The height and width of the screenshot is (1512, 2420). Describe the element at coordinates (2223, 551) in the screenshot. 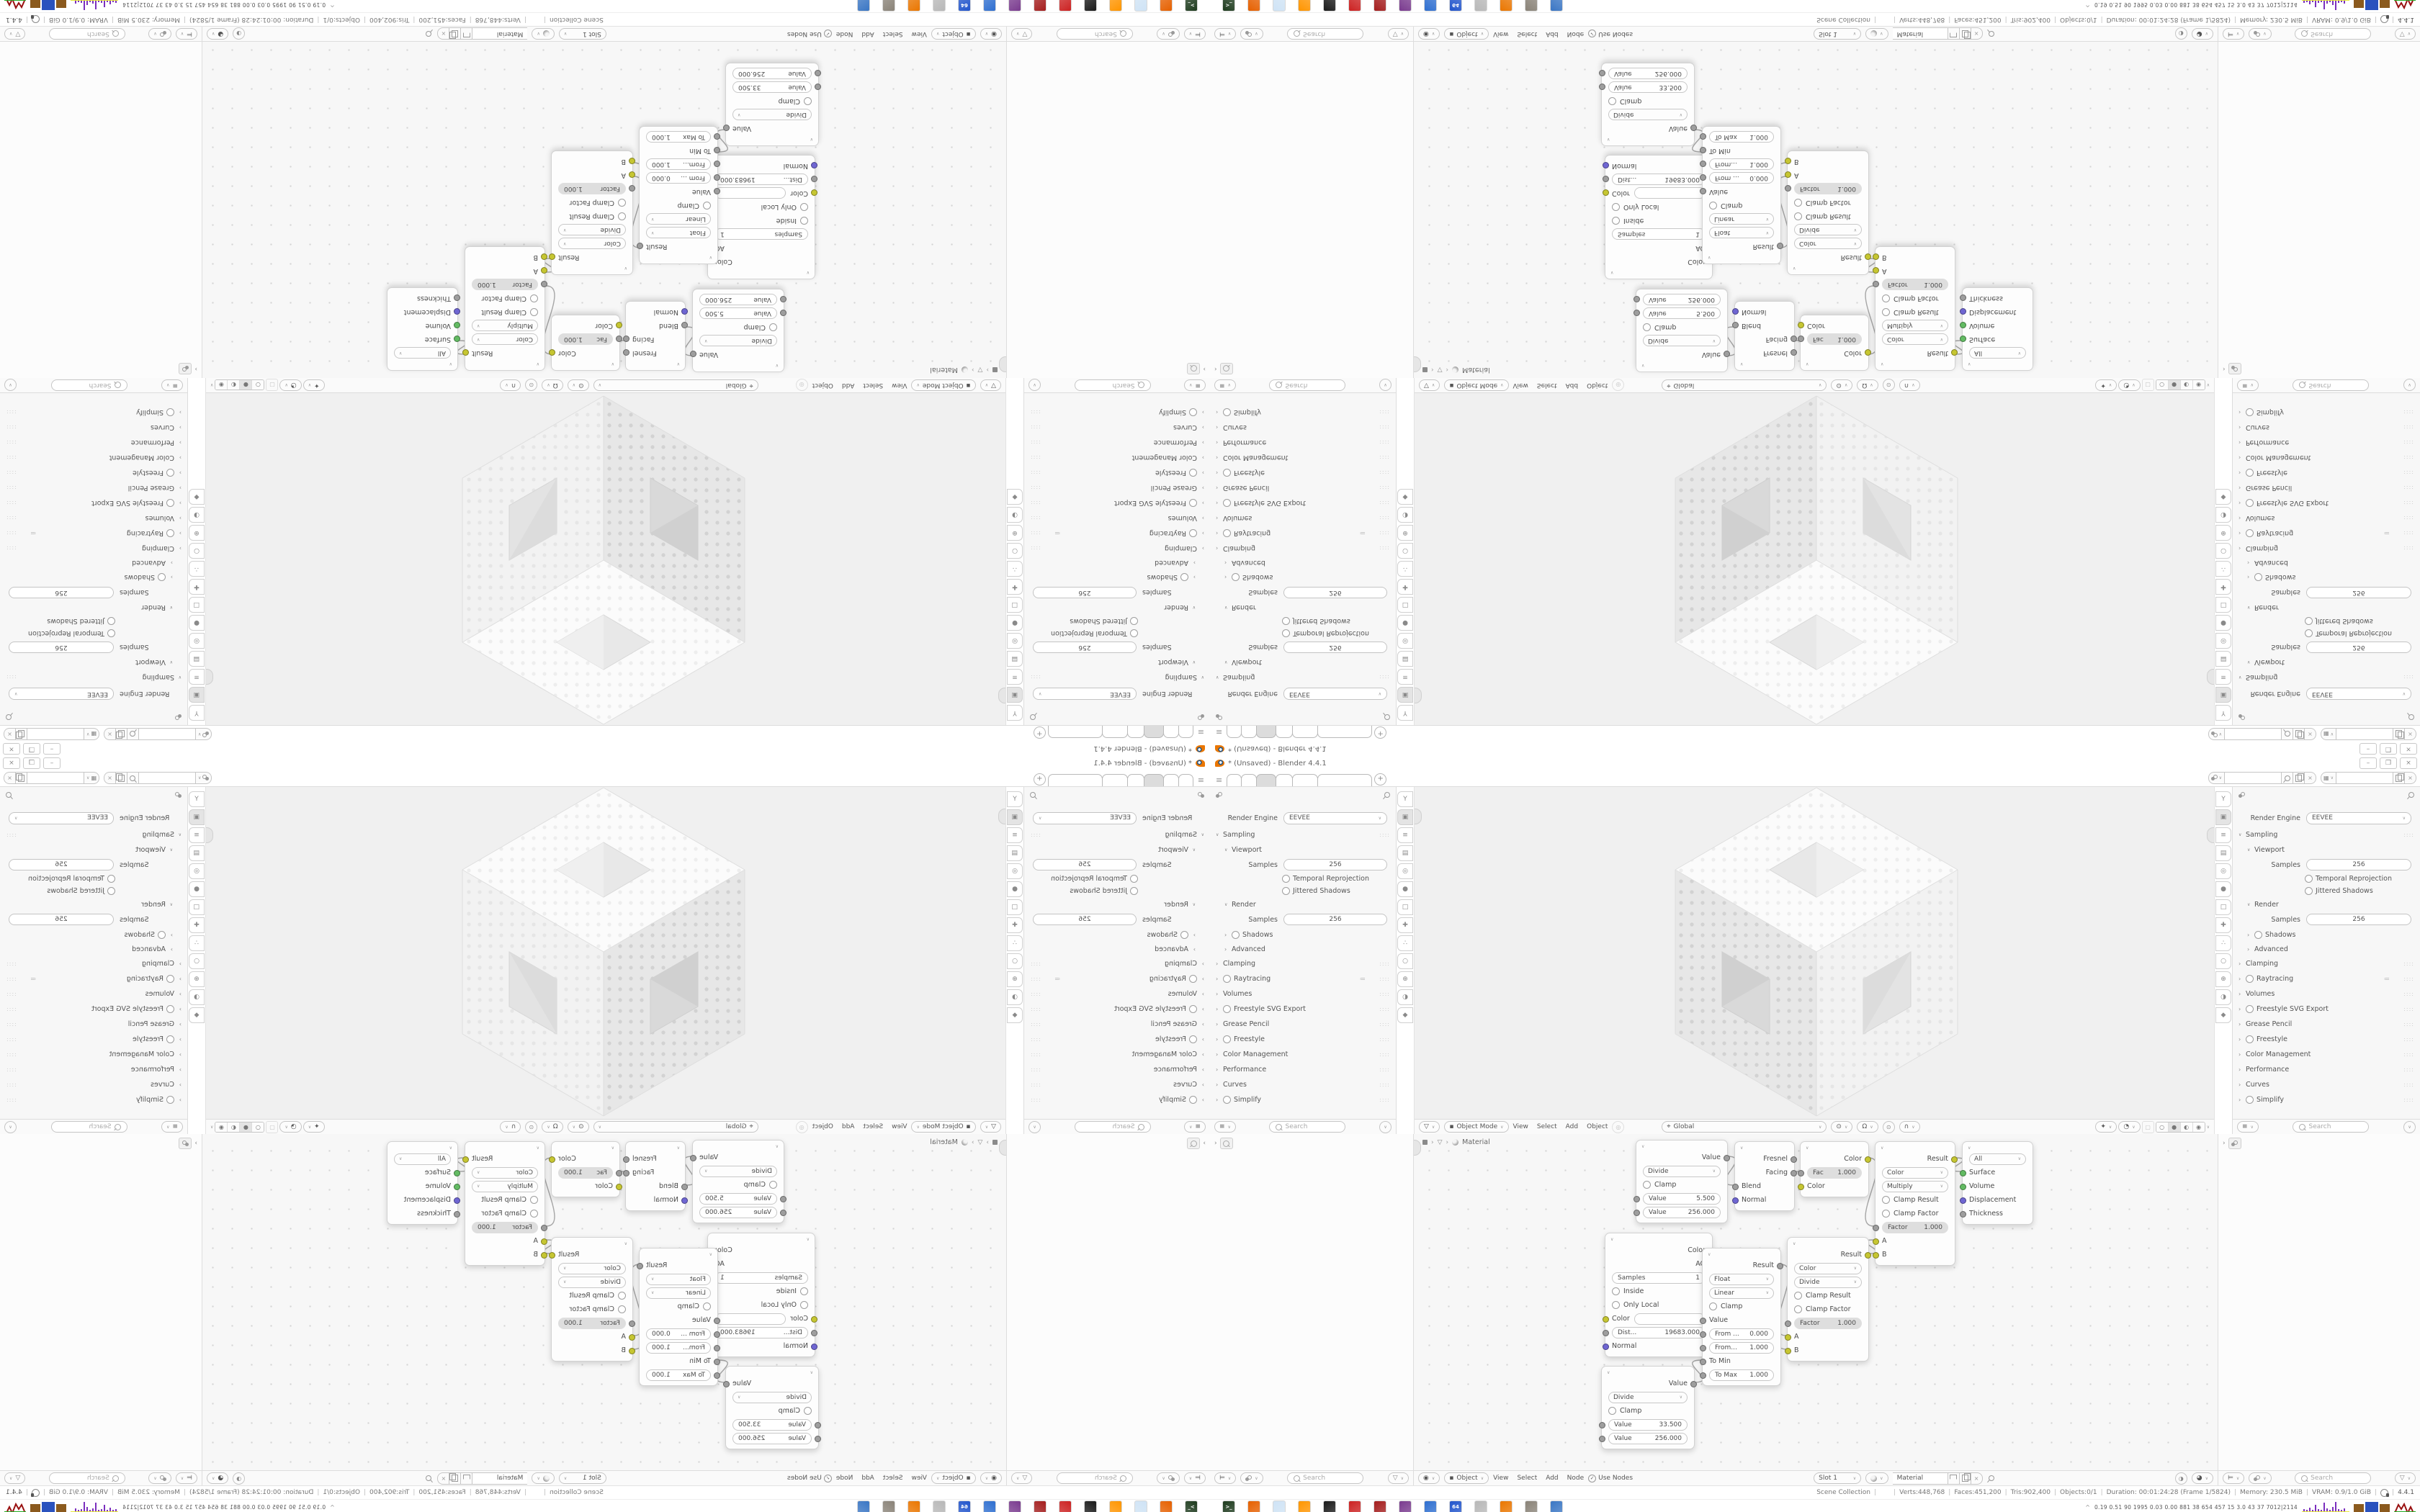

I see `physics-tab-icon: ○` at that location.